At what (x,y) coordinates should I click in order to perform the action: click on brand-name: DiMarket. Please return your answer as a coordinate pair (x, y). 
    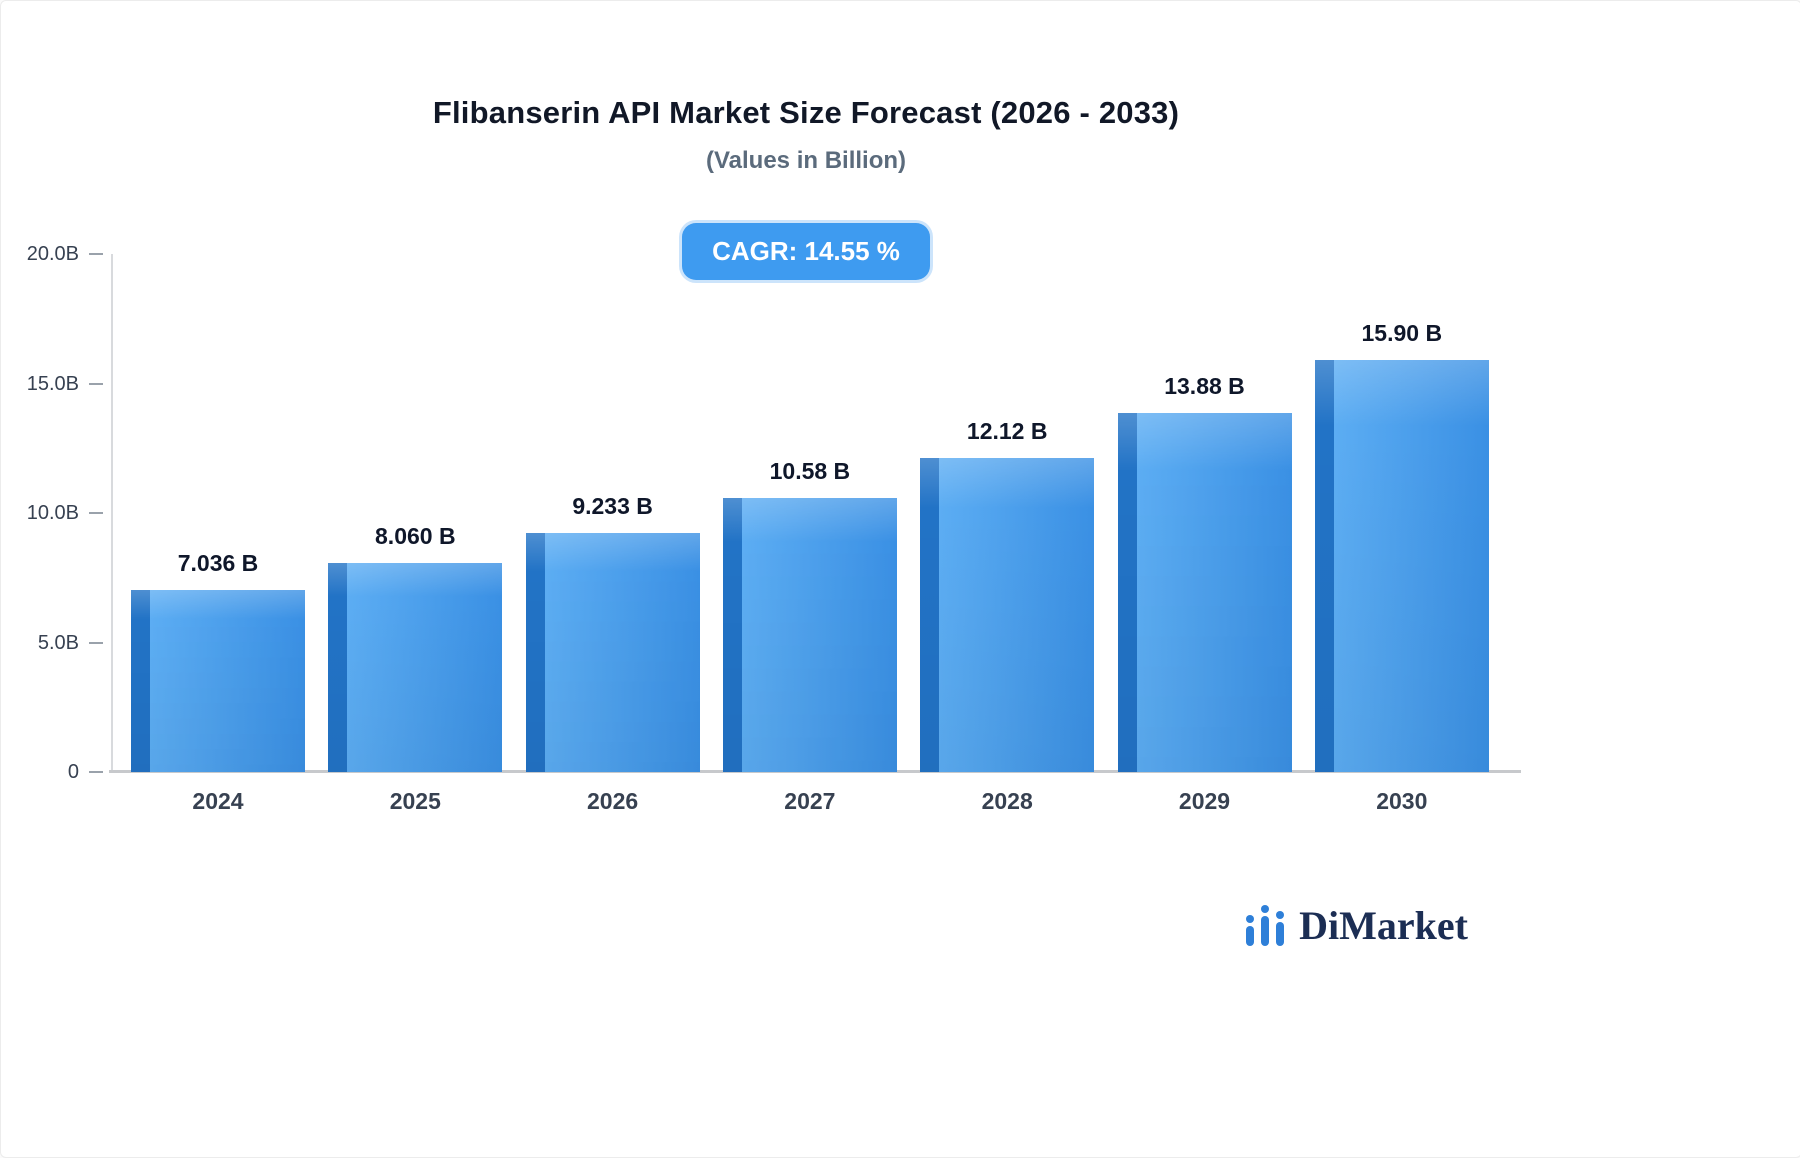
    Looking at the image, I should click on (1383, 925).